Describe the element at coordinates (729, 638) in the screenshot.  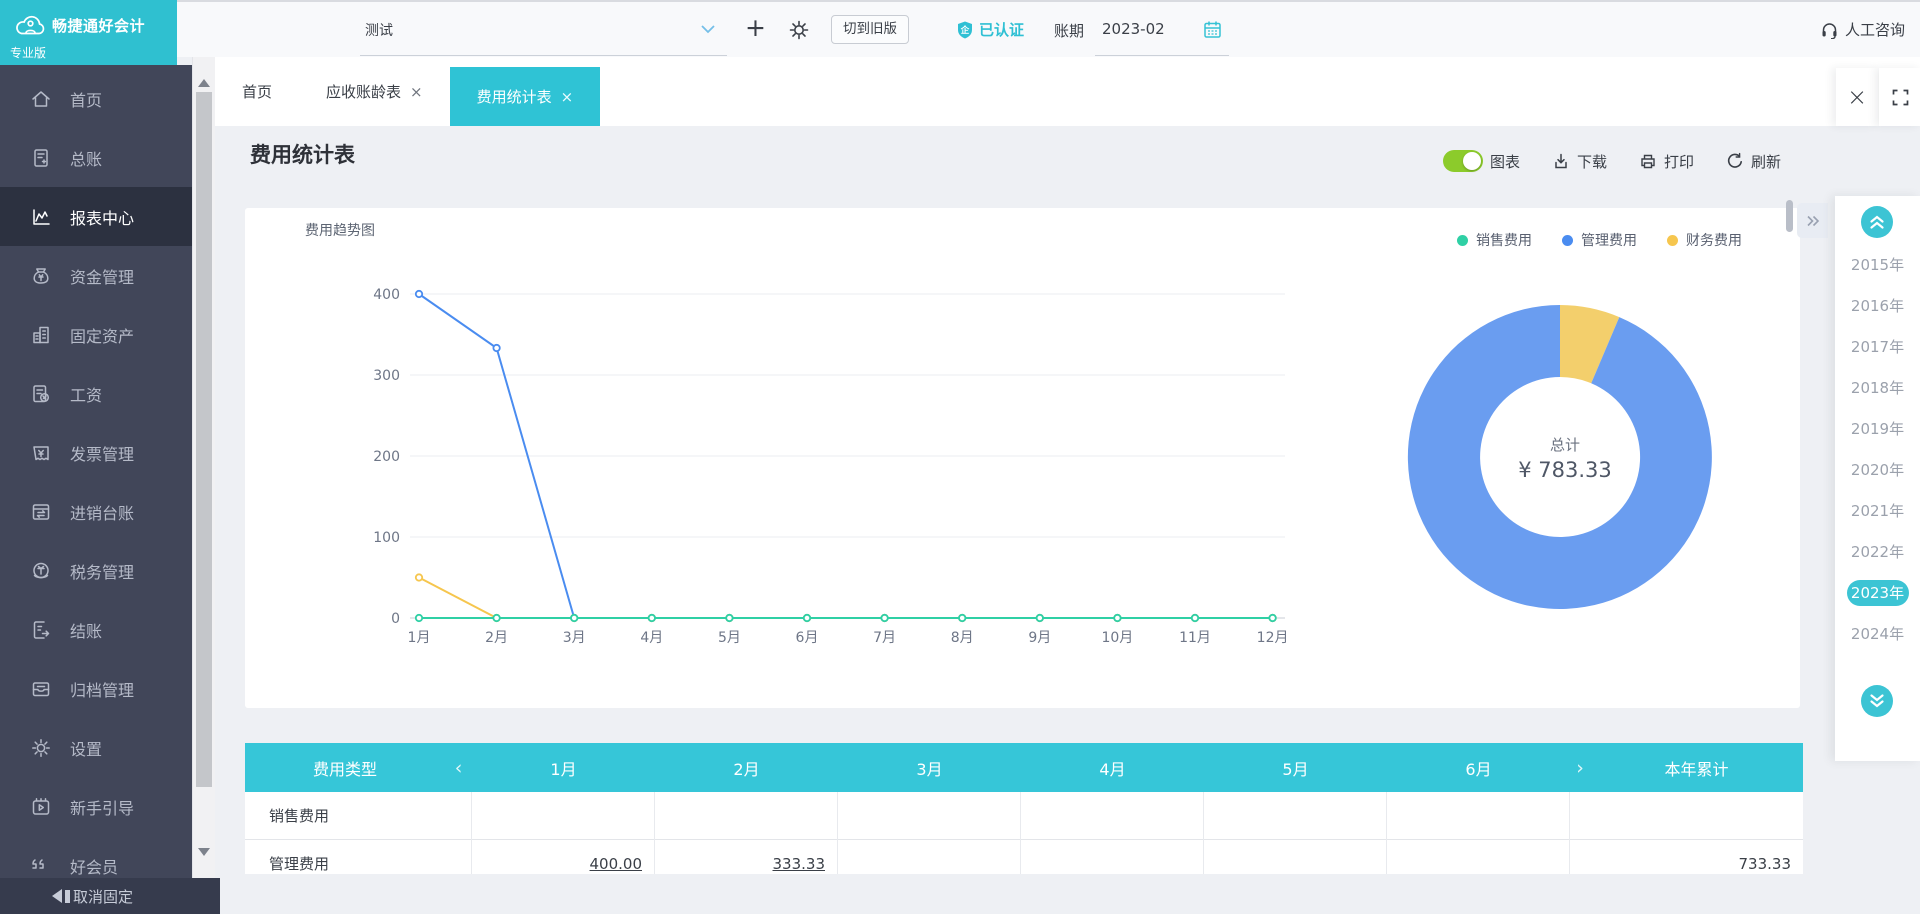
I see `svg-text: 5月` at that location.